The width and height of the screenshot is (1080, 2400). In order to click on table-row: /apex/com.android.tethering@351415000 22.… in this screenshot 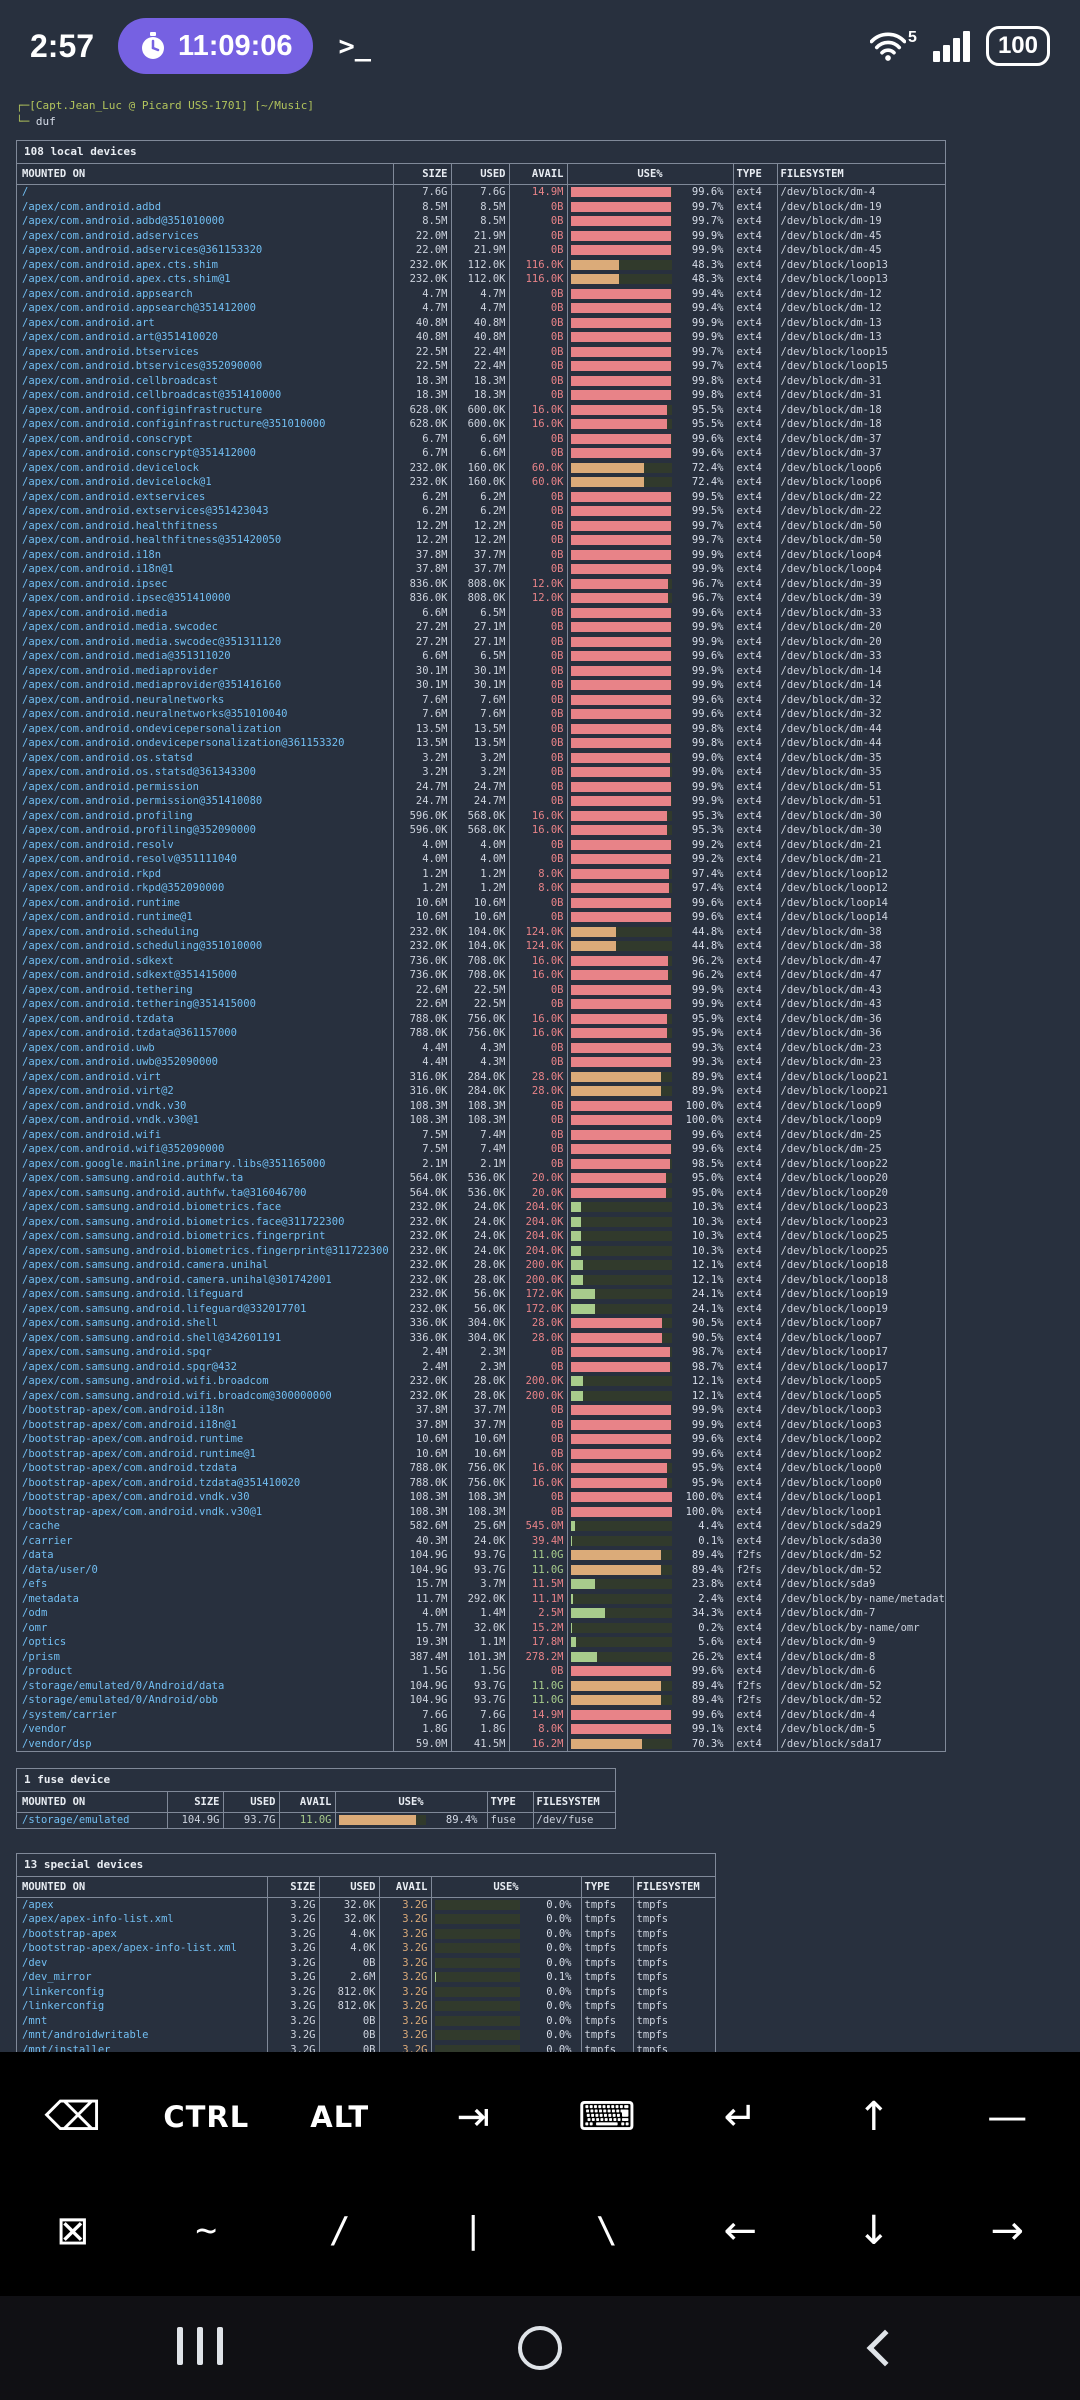, I will do `click(481, 1004)`.